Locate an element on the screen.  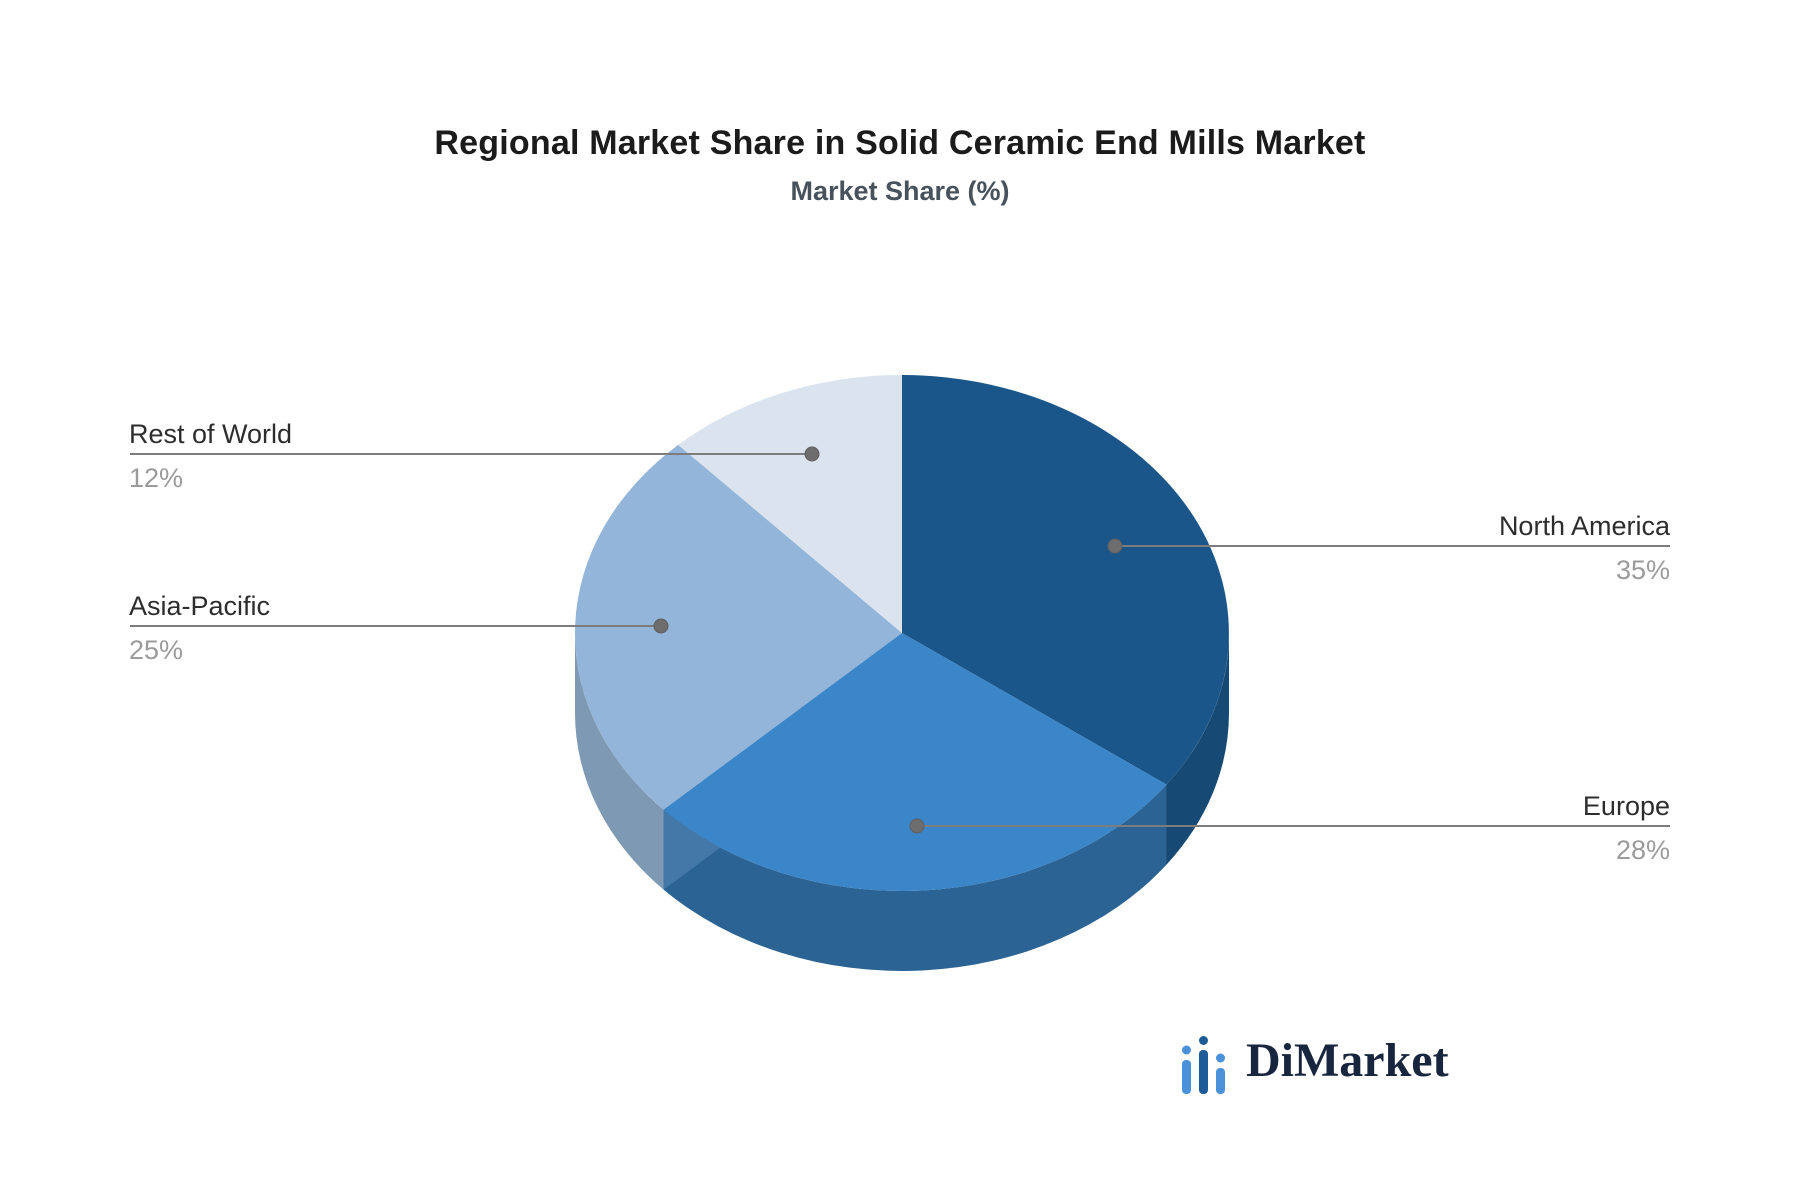
callout-label-north-america: North America is located at coordinates (1584, 526).